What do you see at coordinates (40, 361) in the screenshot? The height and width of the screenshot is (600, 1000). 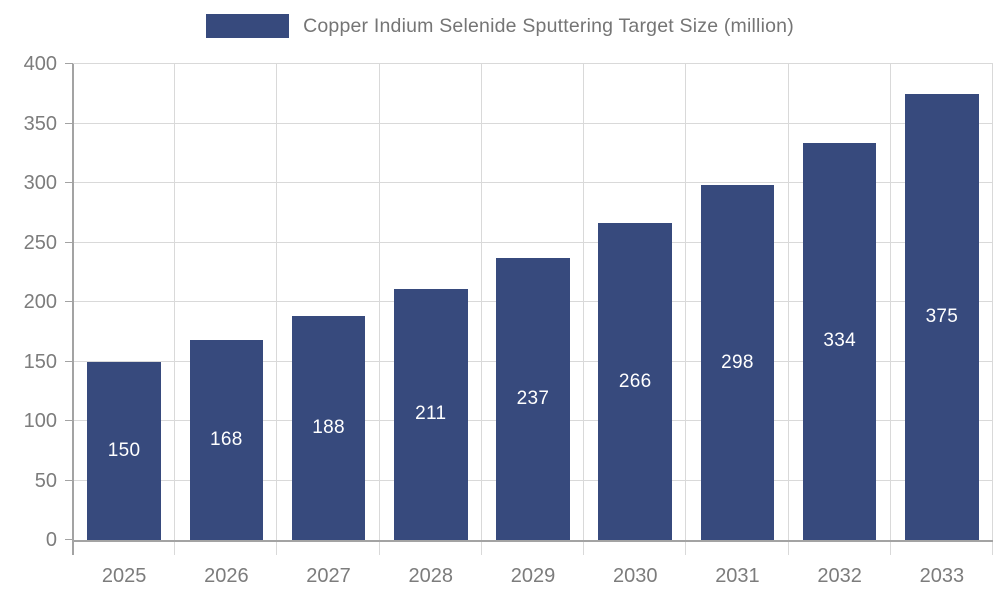 I see `y-tick-label: 150` at bounding box center [40, 361].